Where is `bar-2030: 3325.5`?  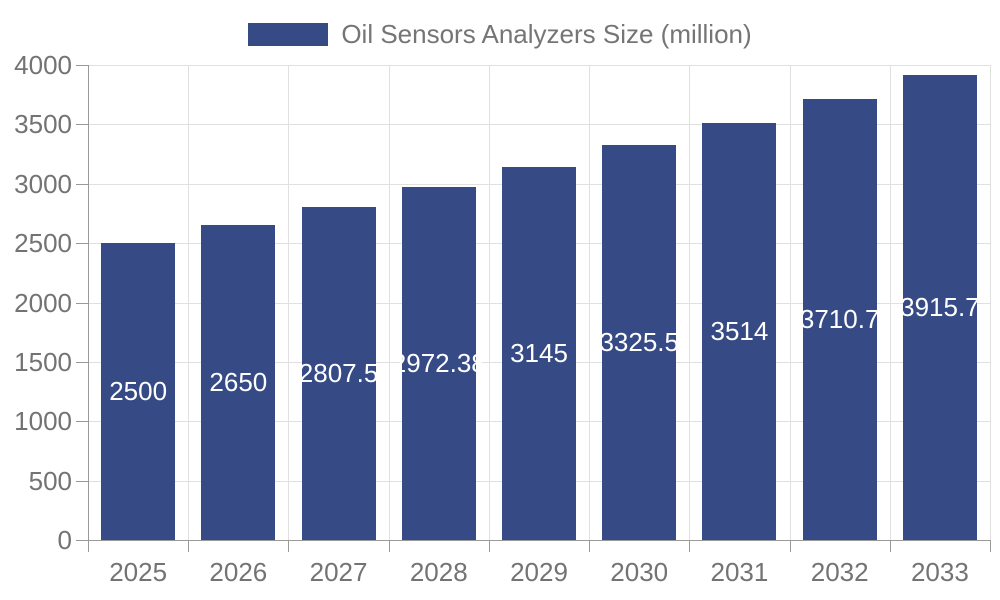 bar-2030: 3325.5 is located at coordinates (639, 342).